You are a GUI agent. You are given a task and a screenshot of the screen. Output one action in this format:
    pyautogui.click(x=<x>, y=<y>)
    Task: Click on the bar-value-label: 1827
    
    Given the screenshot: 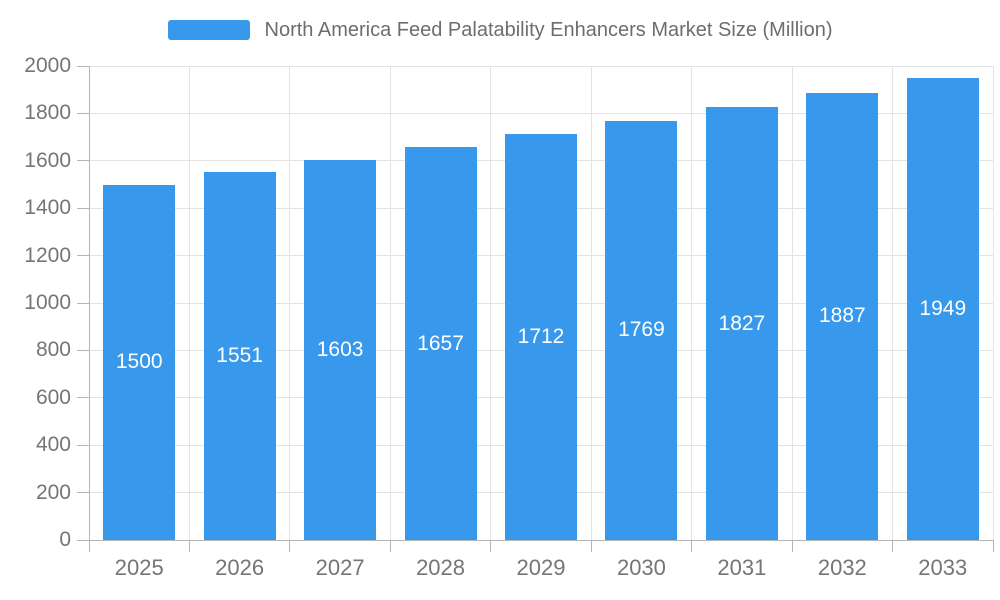 What is the action you would take?
    pyautogui.click(x=742, y=323)
    